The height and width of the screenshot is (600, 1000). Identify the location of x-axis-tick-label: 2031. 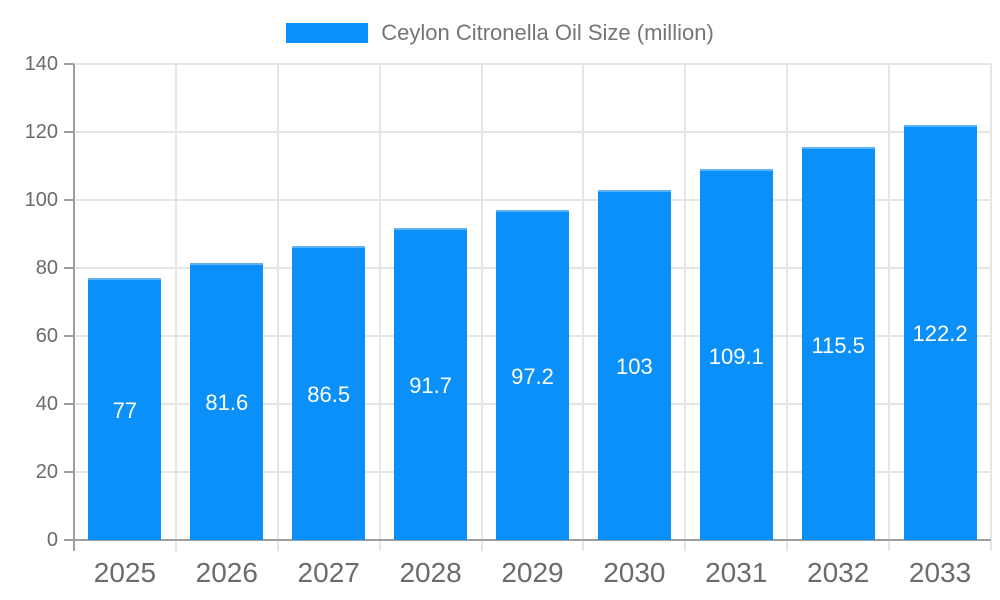
(736, 572).